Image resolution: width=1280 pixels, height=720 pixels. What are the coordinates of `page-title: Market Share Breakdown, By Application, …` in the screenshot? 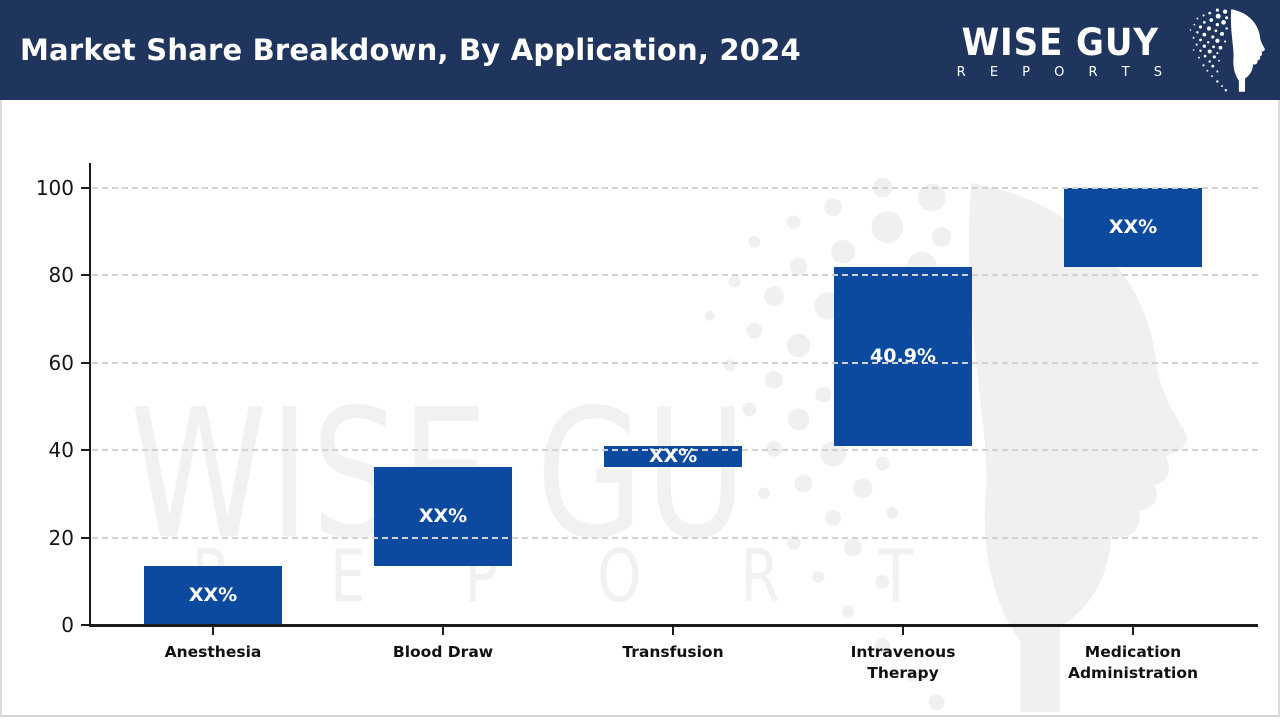 It's located at (410, 50).